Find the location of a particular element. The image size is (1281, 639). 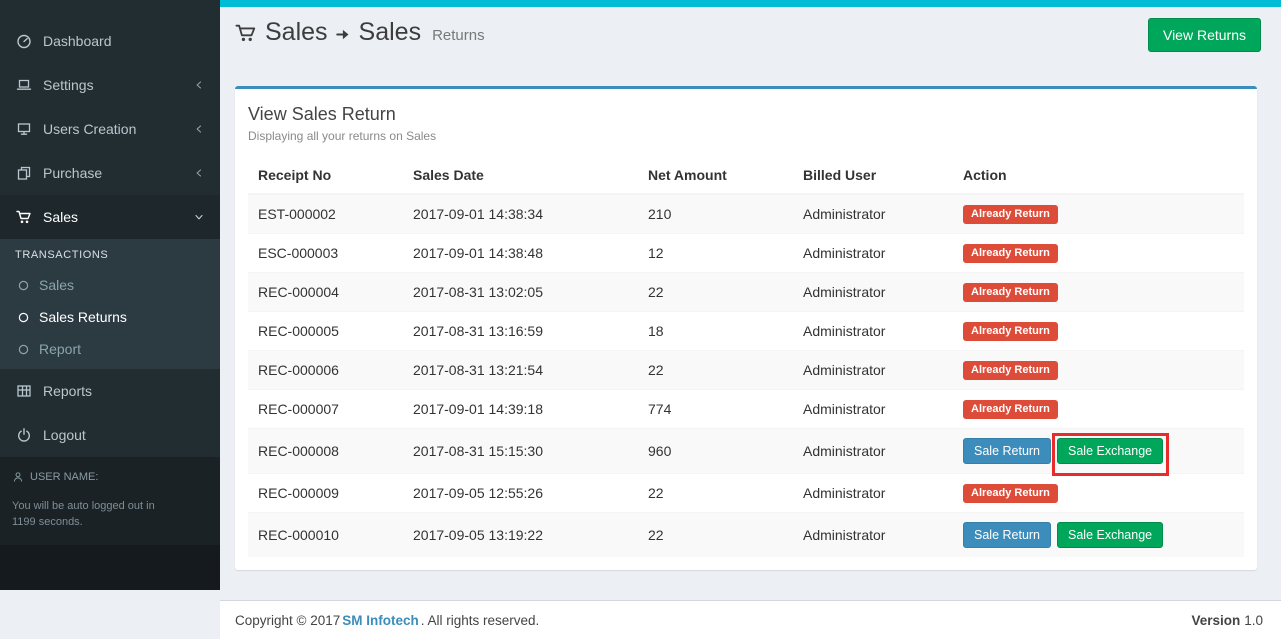

cell-net-amount: 960 is located at coordinates (715, 451).